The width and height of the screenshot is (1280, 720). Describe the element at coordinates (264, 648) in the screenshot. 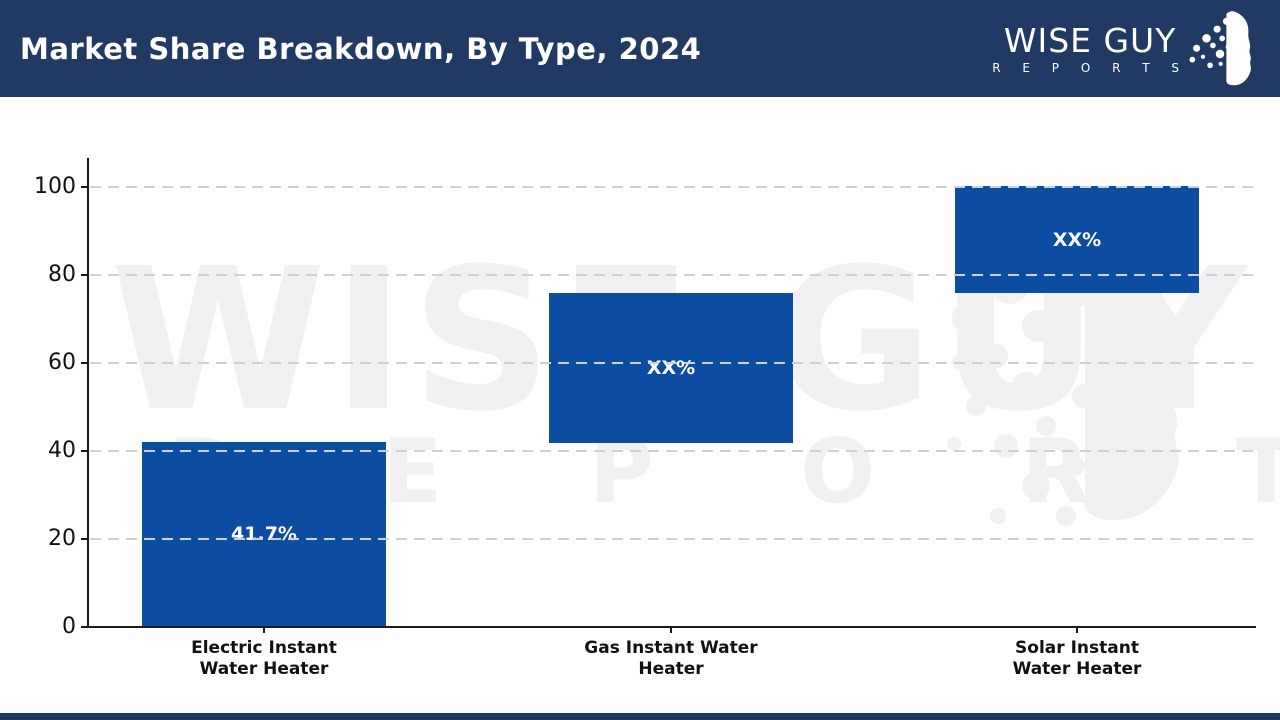

I see `x-category-label-line: Electric Instant` at that location.